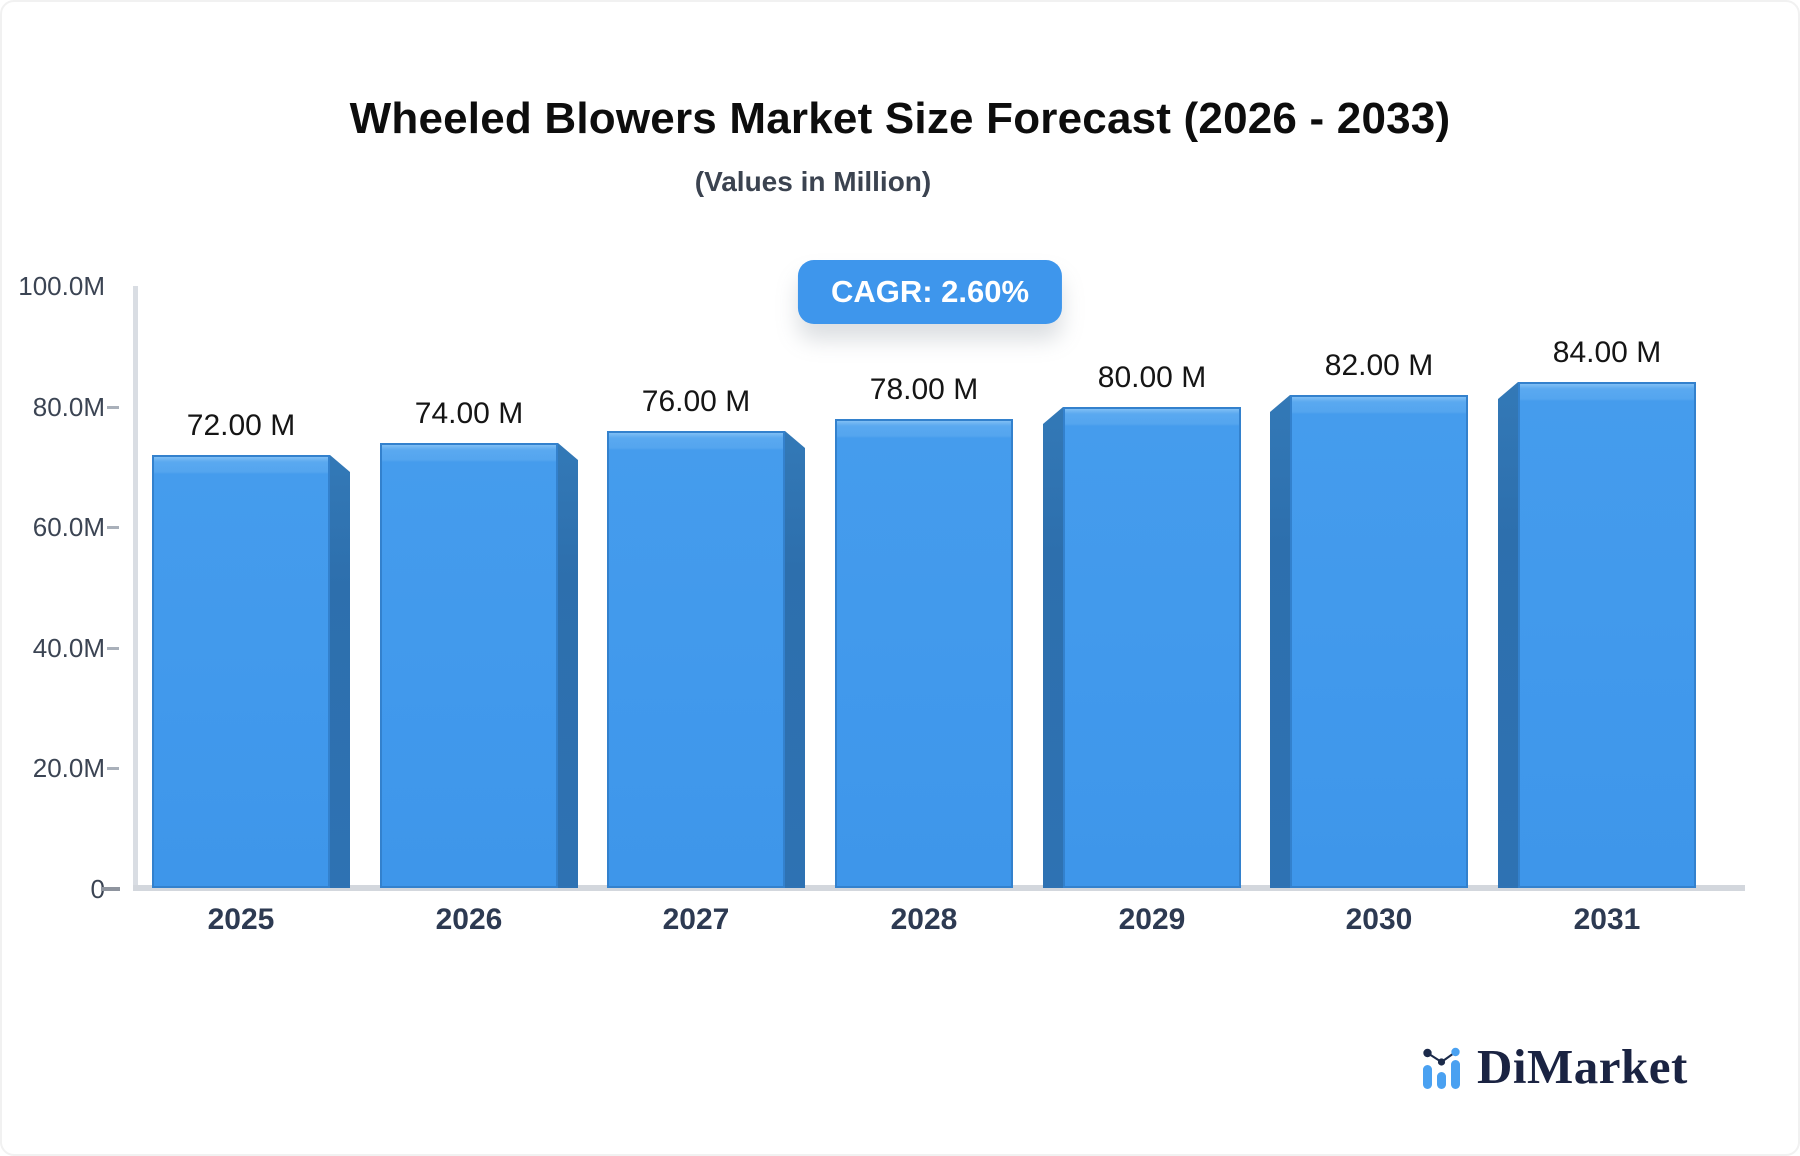 This screenshot has height=1156, width=1800. I want to click on y-axis-tick-label: 100.0M, so click(61, 286).